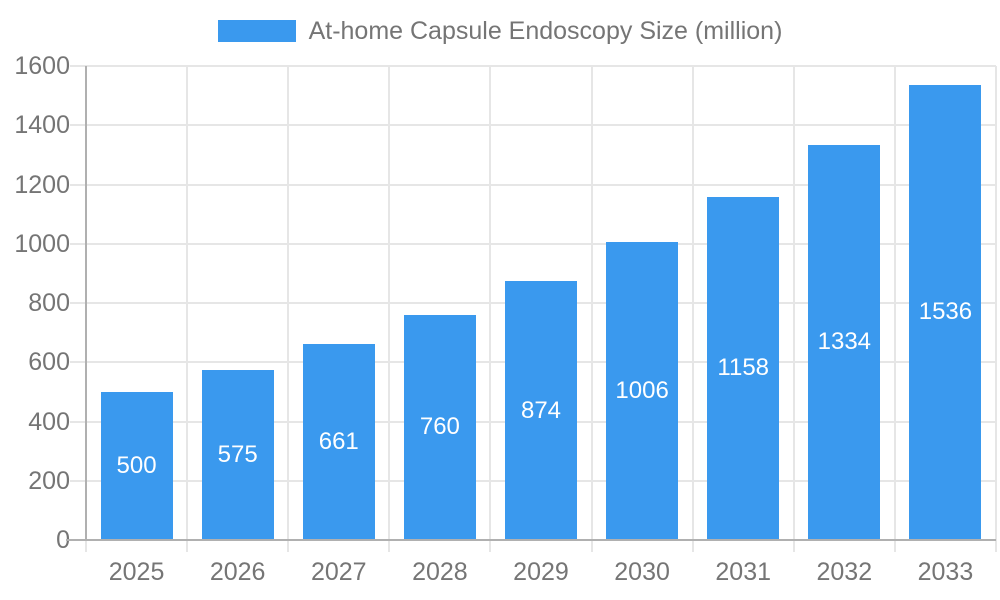  What do you see at coordinates (531, 540) in the screenshot?
I see `x-axis-line` at bounding box center [531, 540].